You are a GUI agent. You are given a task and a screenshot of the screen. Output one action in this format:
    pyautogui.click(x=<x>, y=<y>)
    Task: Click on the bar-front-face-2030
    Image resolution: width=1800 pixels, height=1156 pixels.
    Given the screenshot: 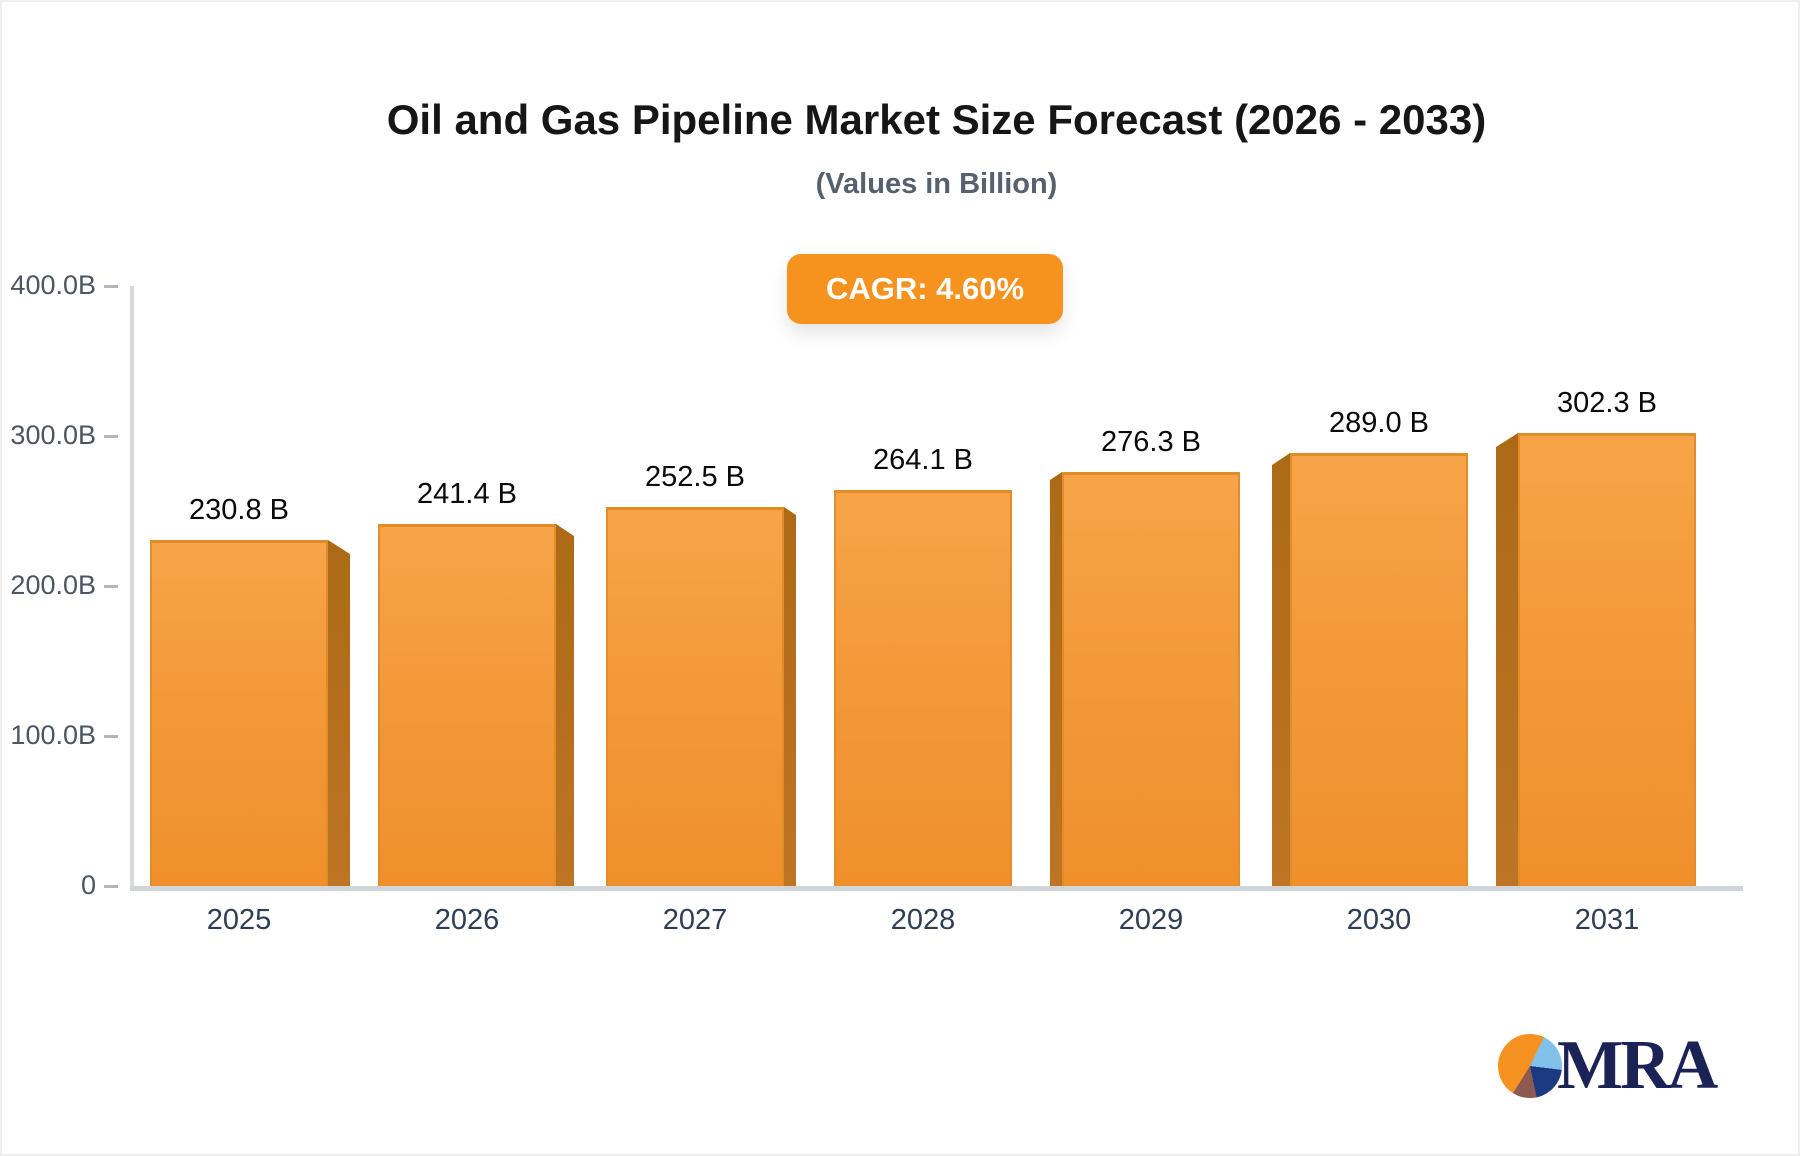 What is the action you would take?
    pyautogui.click(x=1379, y=669)
    